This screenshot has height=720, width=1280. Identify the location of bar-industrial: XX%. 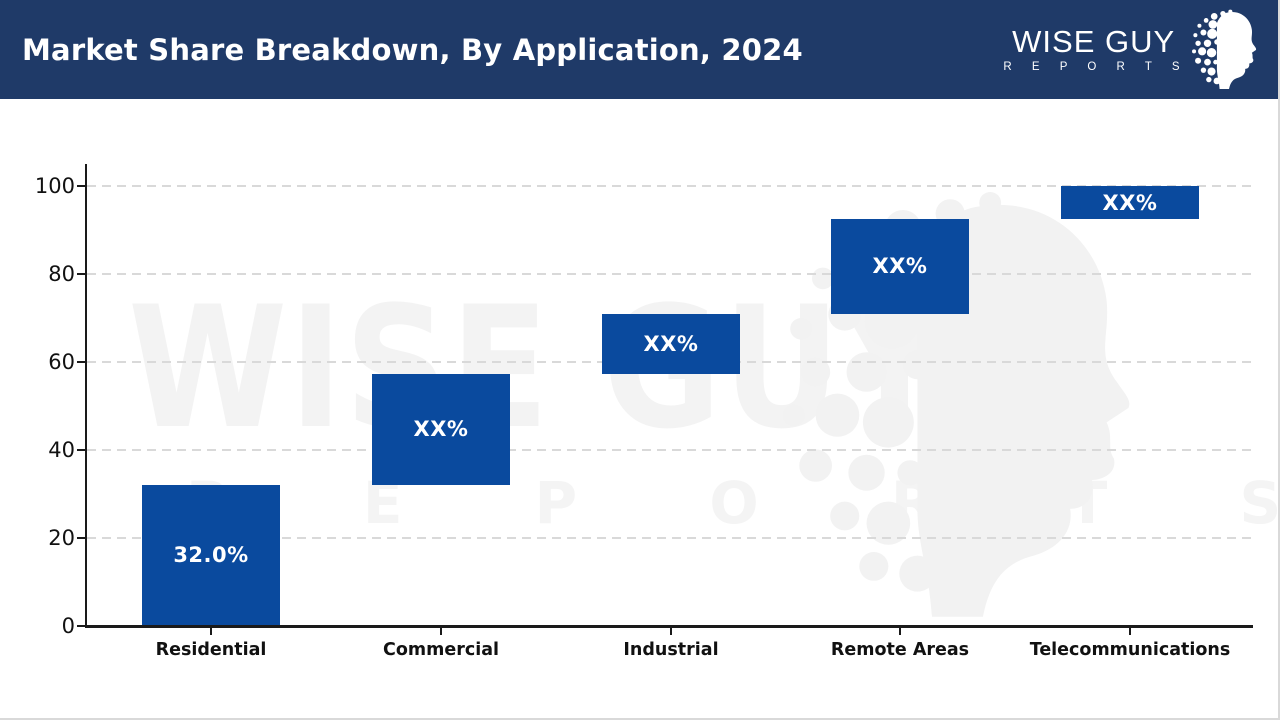
(671, 343).